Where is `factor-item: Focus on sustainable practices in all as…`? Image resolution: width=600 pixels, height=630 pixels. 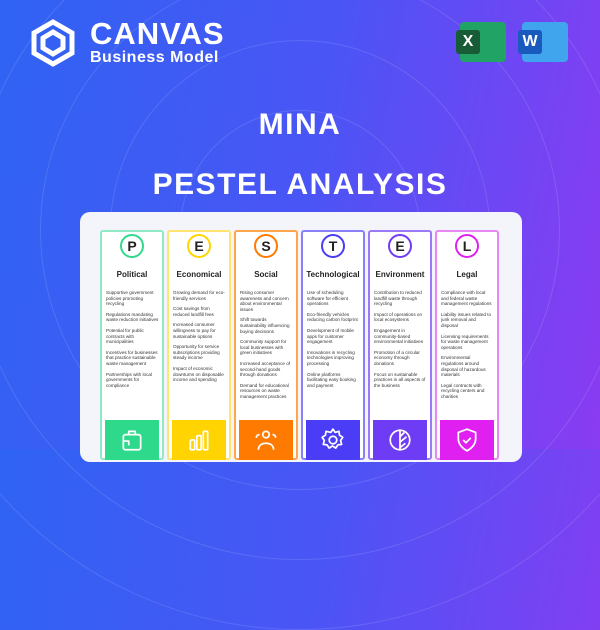 factor-item: Focus on sustainable practices in all as… is located at coordinates (400, 379).